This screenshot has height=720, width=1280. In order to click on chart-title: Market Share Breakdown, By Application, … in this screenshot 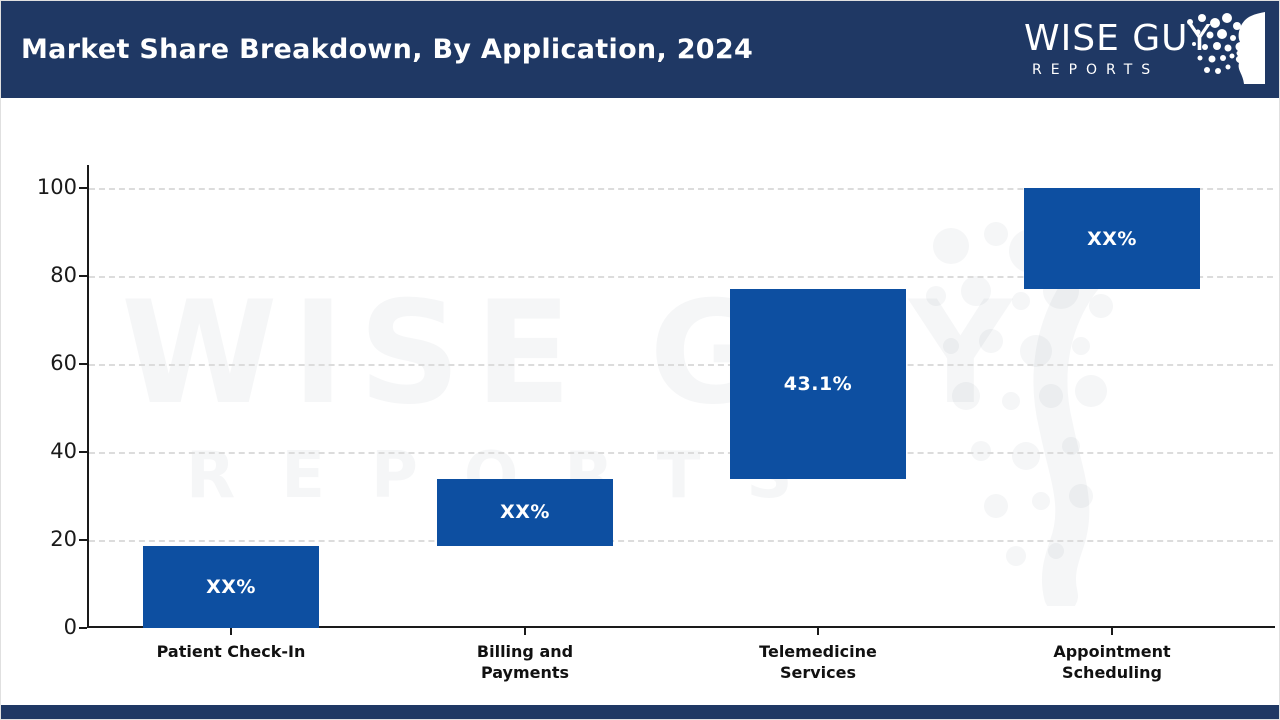, I will do `click(387, 49)`.